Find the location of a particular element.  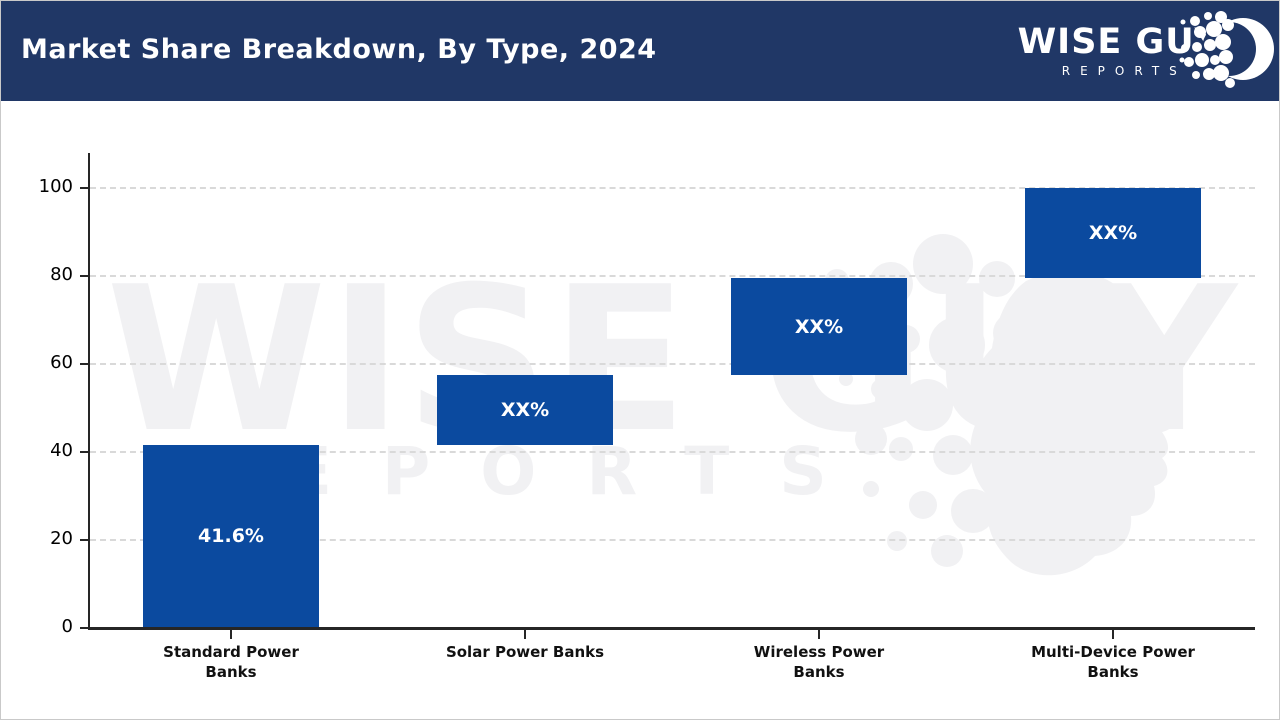

bar-segment-3: XX% is located at coordinates (1113, 233).